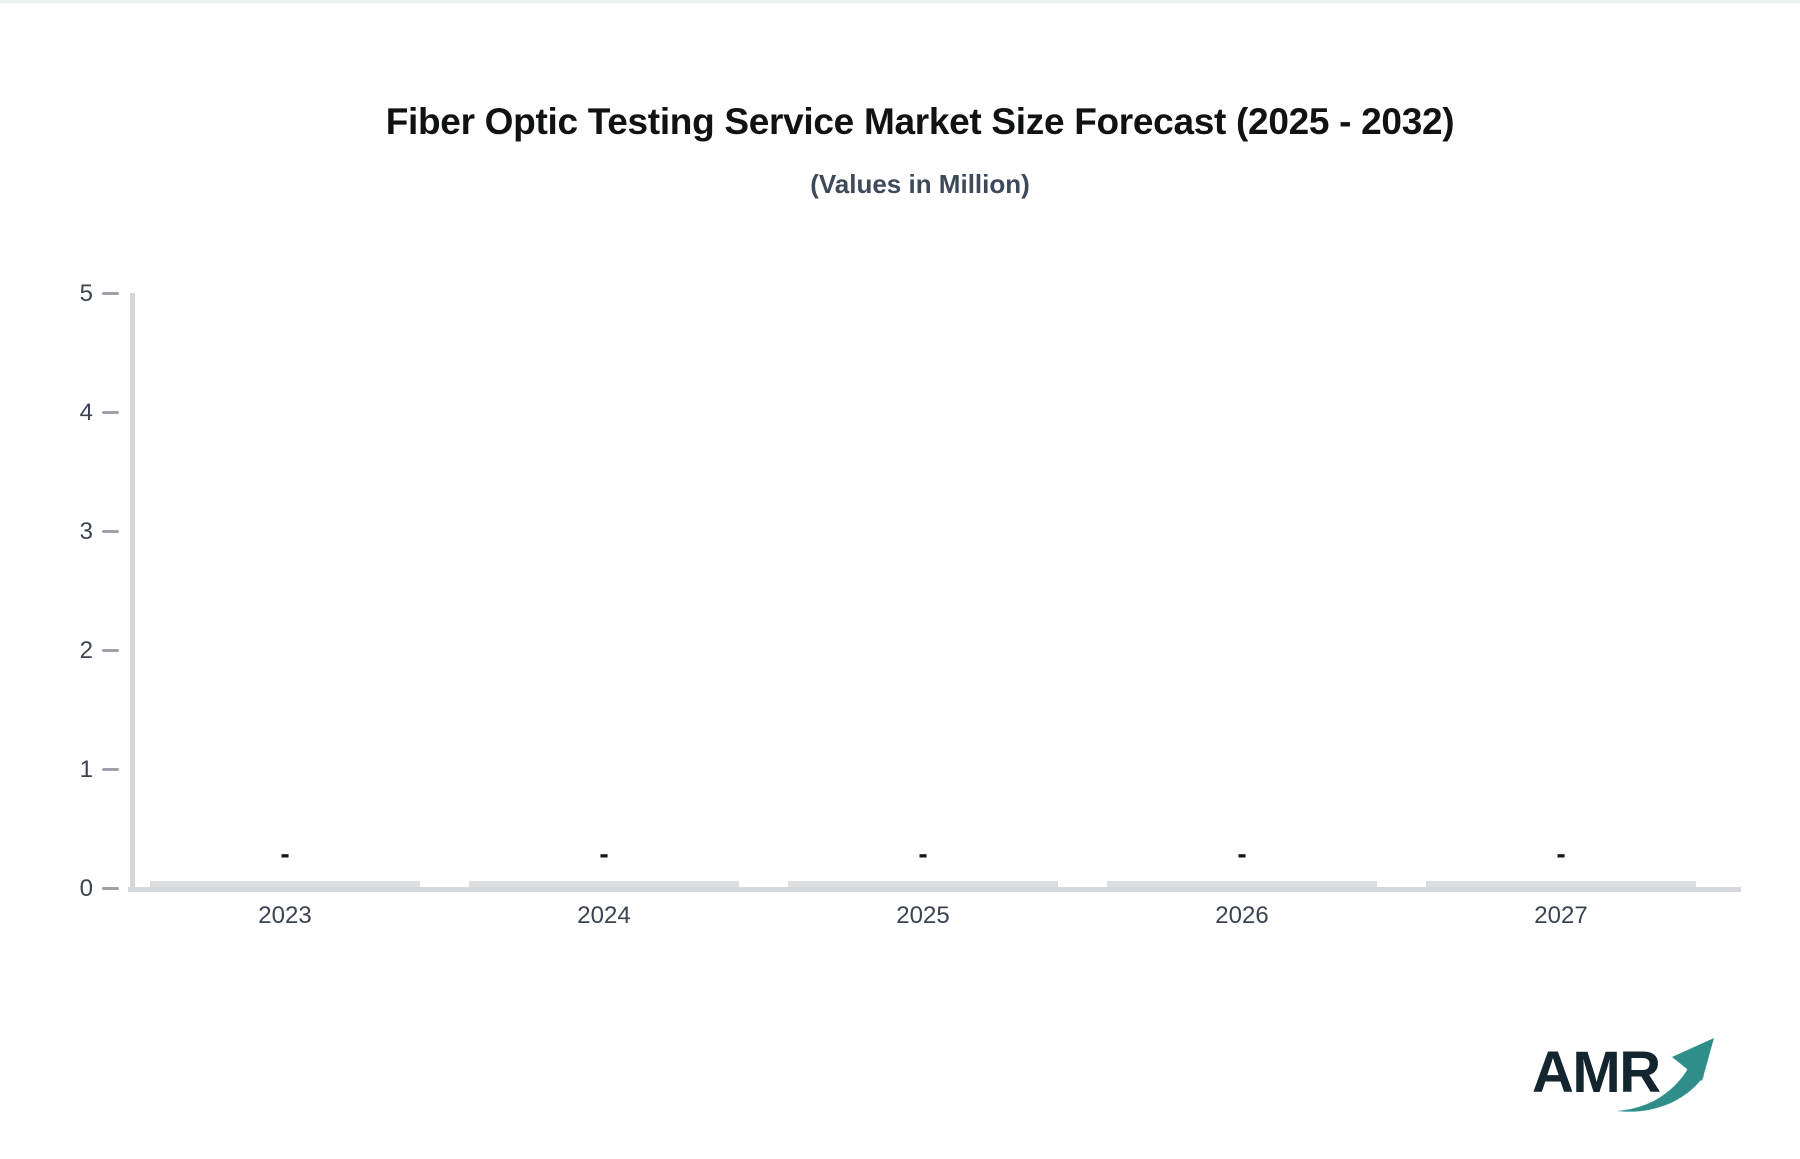 The image size is (1800, 1159). Describe the element at coordinates (1665, 1075) in the screenshot. I see `growth-arrow-icon` at that location.